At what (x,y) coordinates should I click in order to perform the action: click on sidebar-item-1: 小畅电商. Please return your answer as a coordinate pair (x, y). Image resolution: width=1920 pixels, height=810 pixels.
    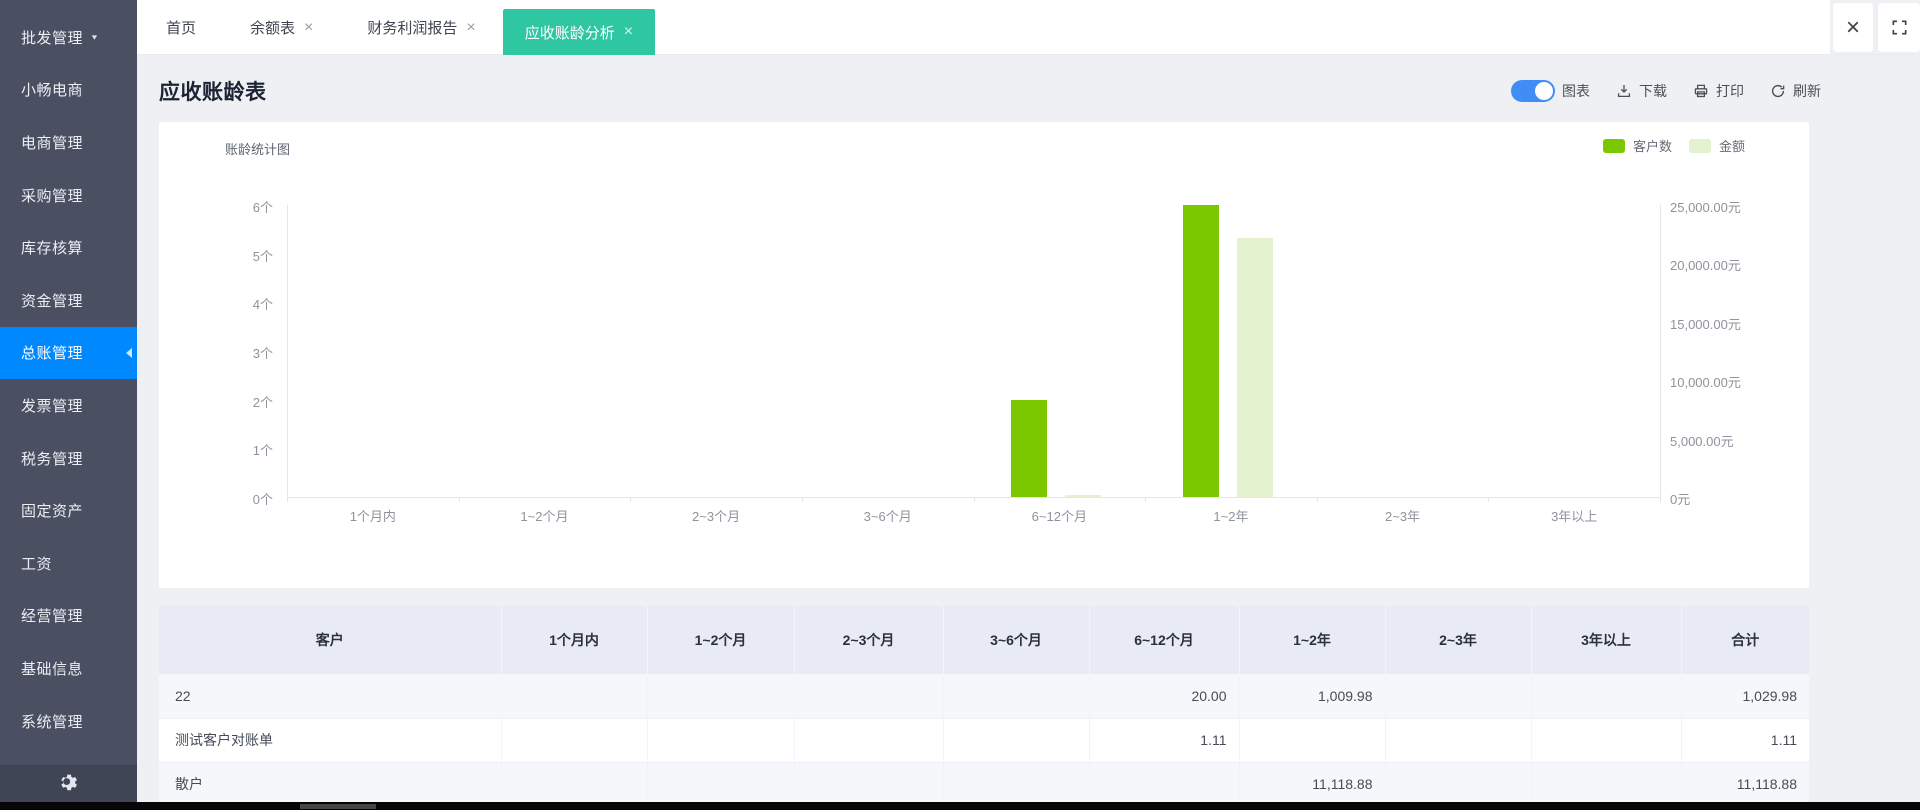
    Looking at the image, I should click on (68, 90).